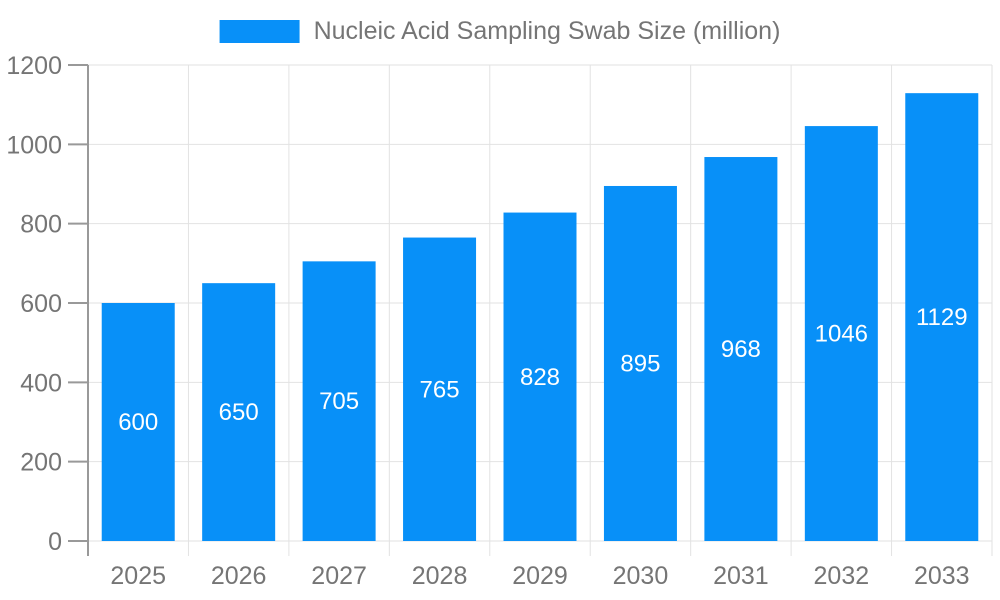  What do you see at coordinates (41, 304) in the screenshot?
I see `y-axis-tick-label: 600` at bounding box center [41, 304].